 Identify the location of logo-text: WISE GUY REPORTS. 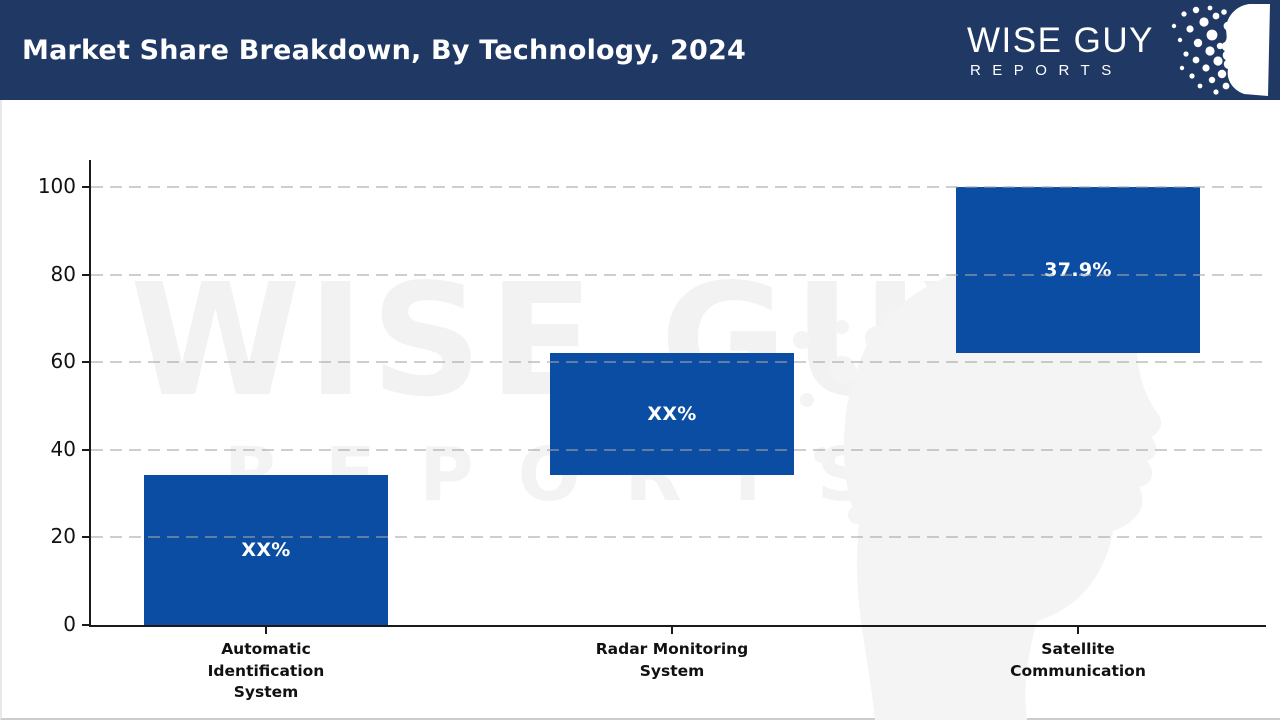
(1060, 50).